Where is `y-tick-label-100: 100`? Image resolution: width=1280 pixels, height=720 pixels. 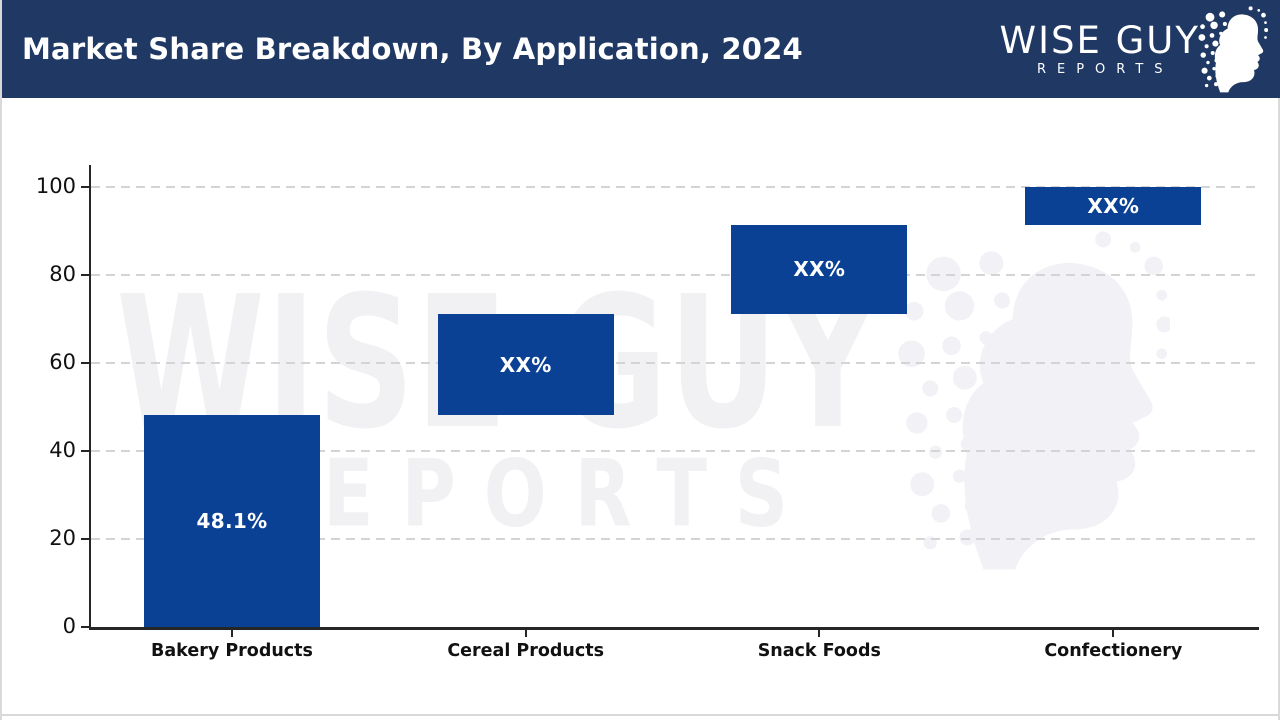
y-tick-label-100: 100 is located at coordinates (55, 186).